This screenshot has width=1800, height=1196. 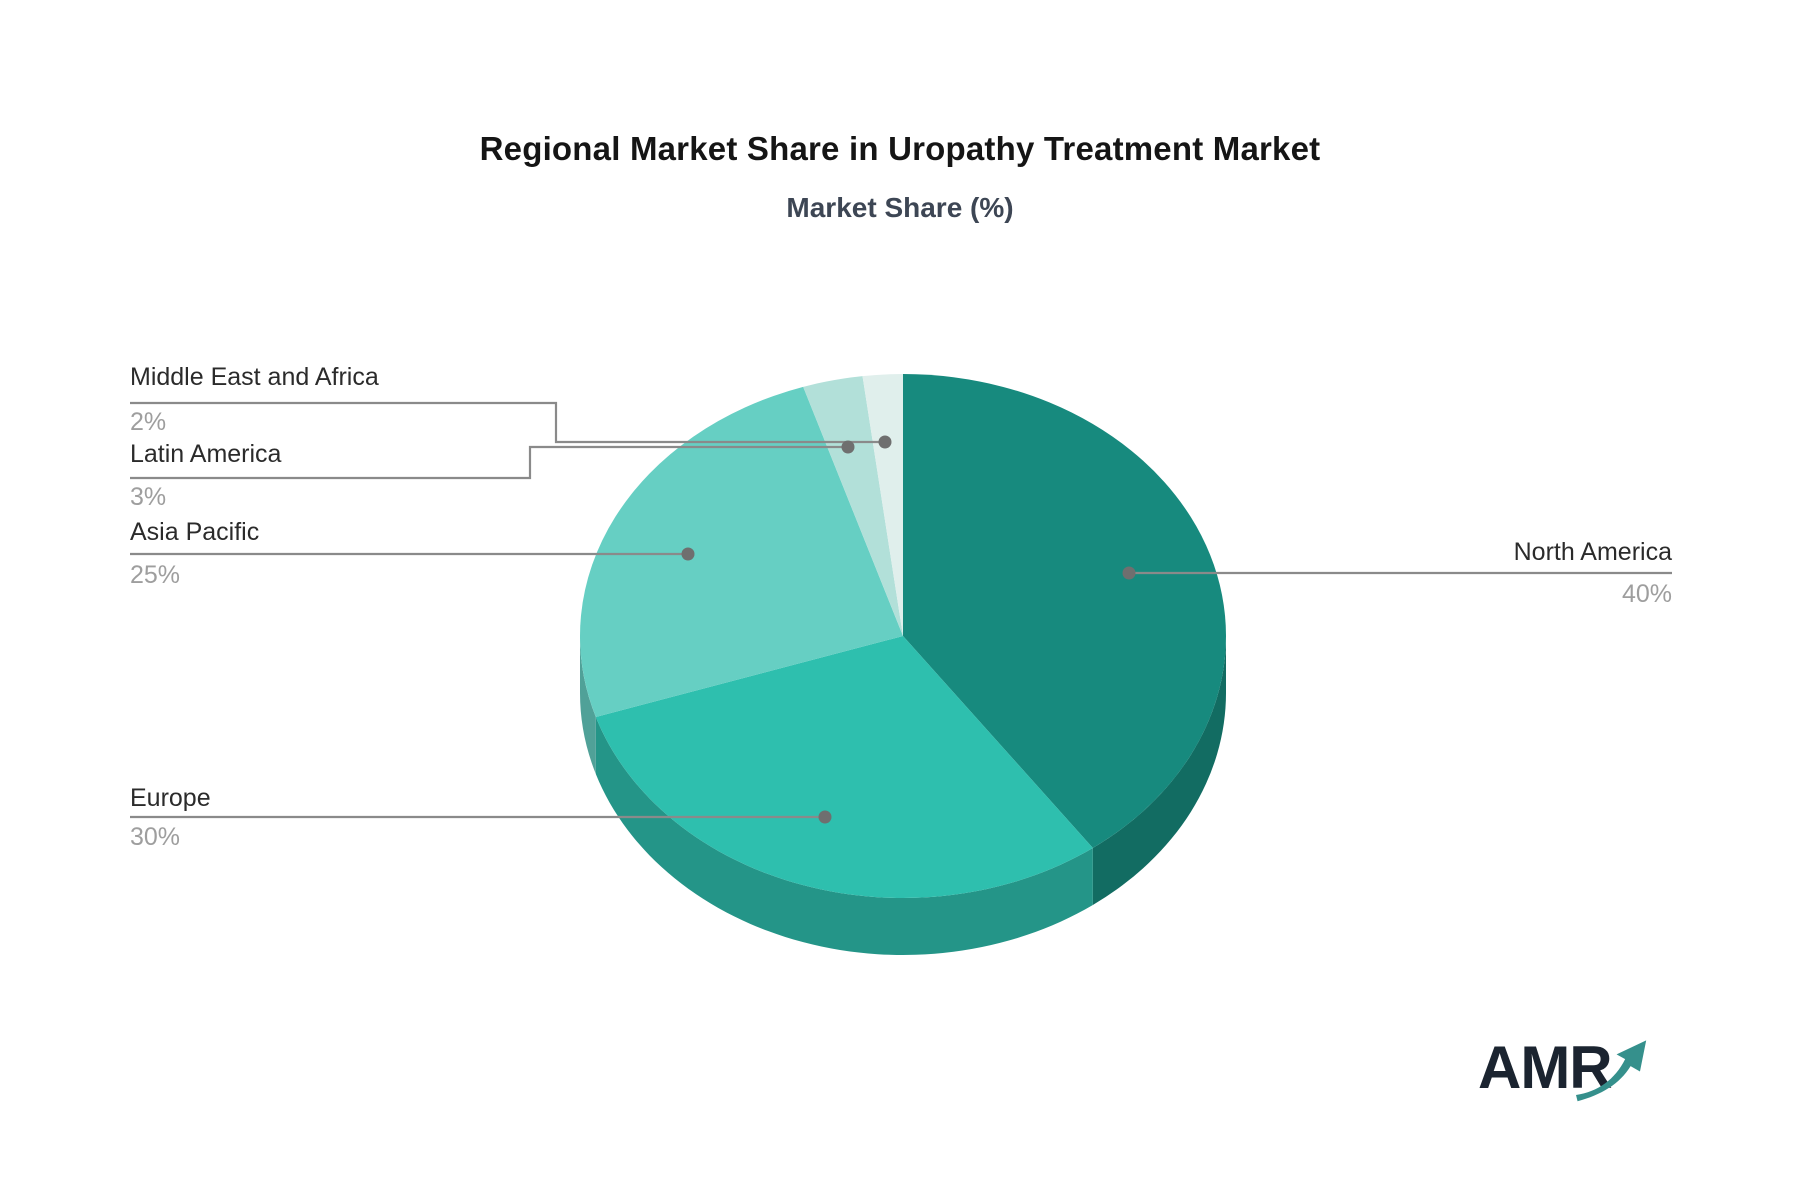 I want to click on pie-slice-side-north-america, so click(x=1159, y=770).